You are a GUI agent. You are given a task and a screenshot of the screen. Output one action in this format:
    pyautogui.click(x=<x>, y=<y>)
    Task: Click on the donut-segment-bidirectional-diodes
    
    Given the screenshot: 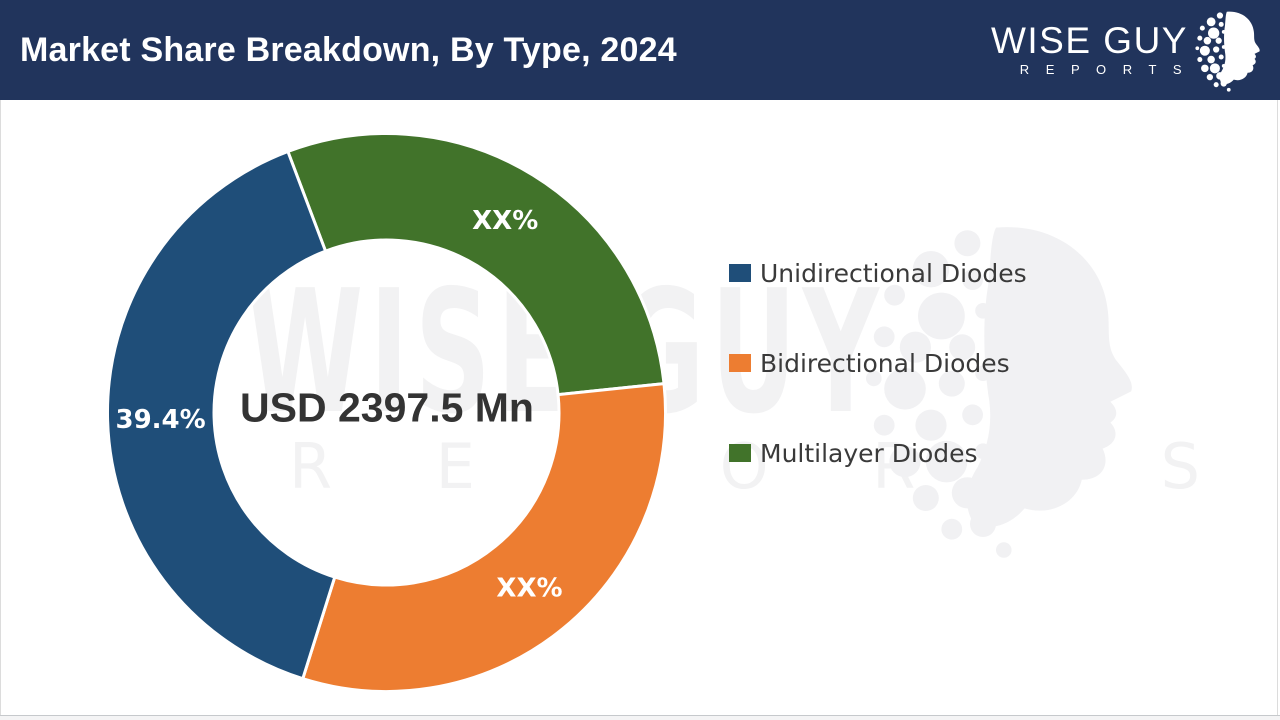 What is the action you would take?
    pyautogui.click(x=483, y=537)
    